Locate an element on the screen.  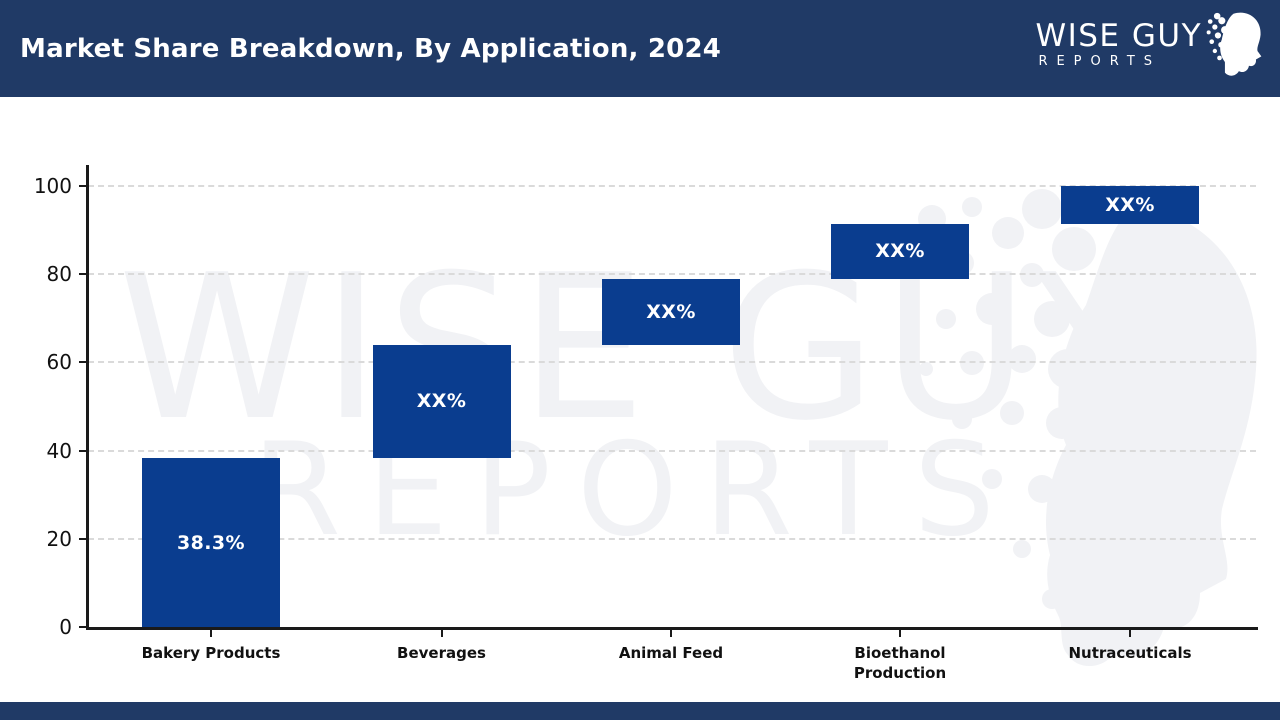
y-tick-label: 20 is located at coordinates (59, 538).